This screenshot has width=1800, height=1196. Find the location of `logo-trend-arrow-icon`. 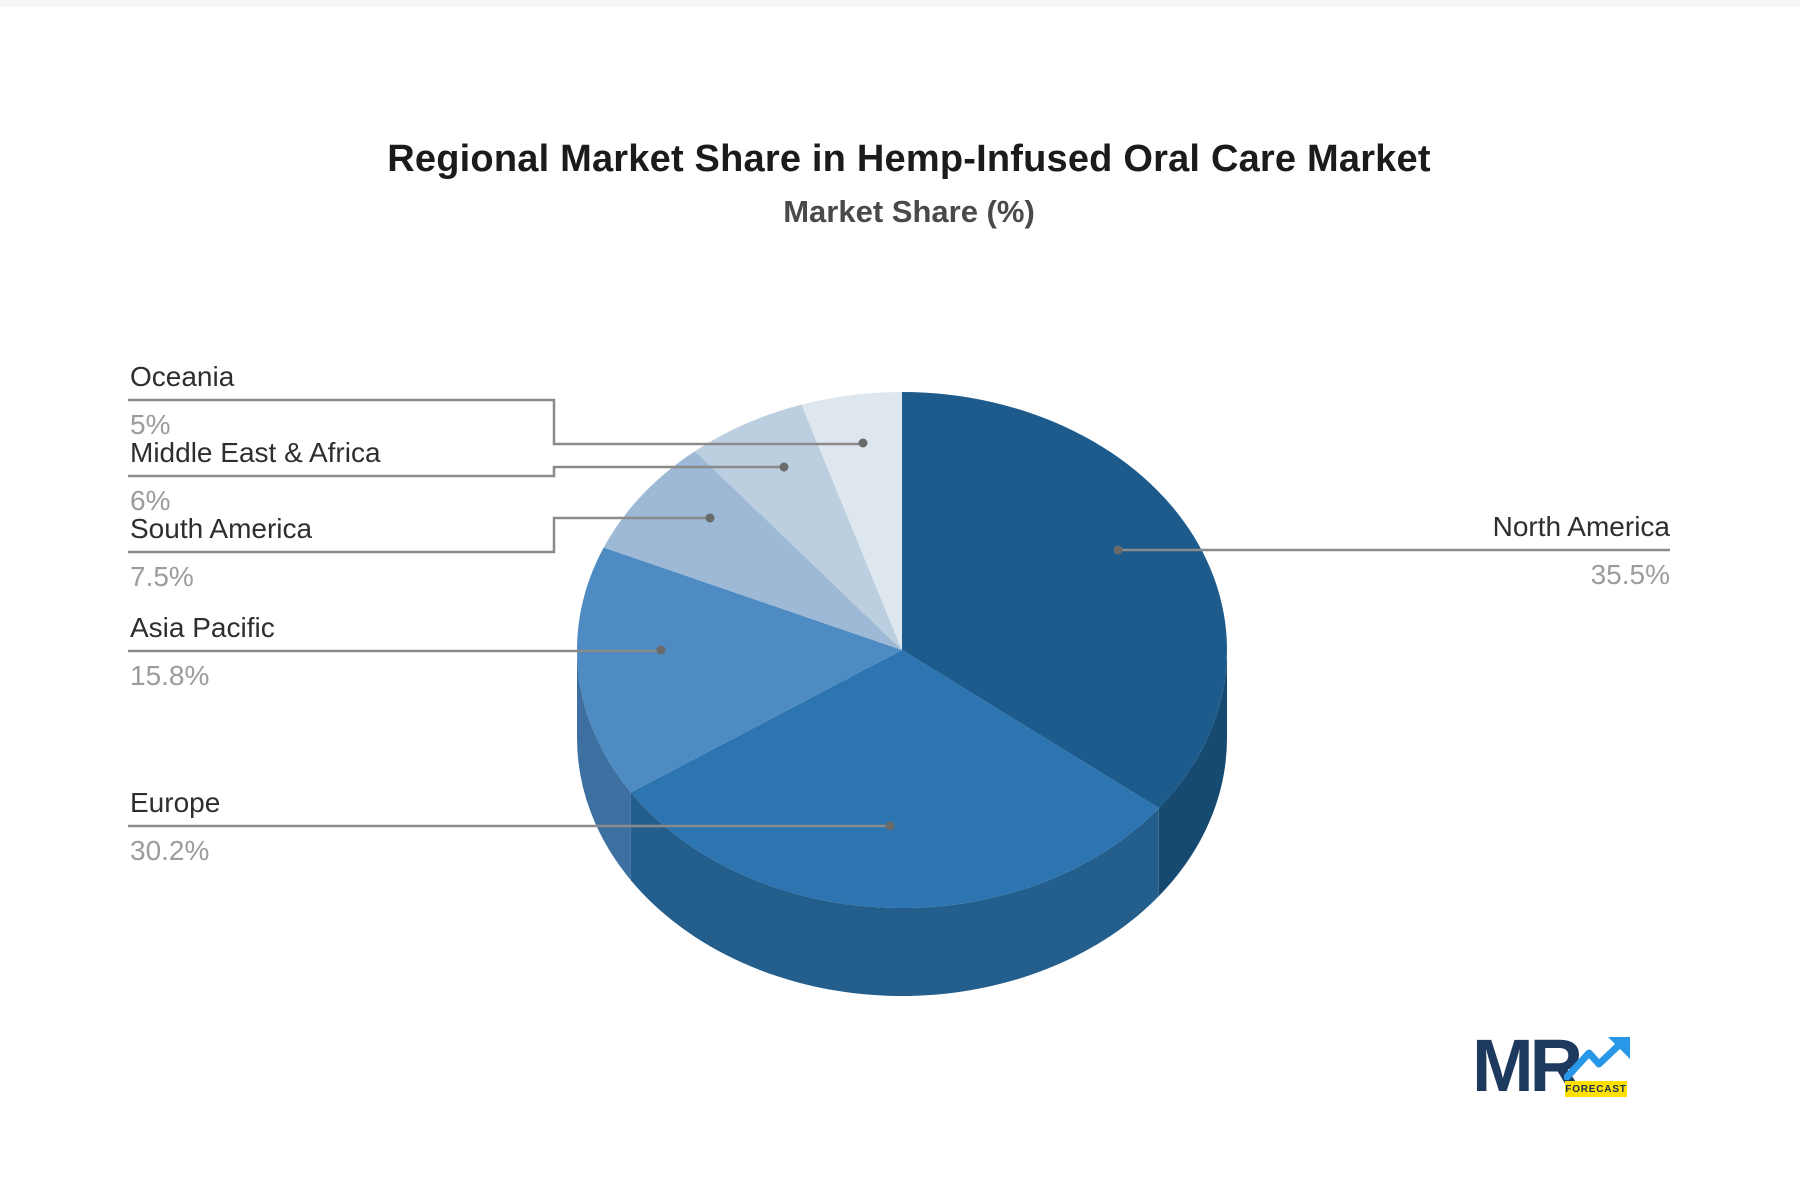

logo-trend-arrow-icon is located at coordinates (1597, 1058).